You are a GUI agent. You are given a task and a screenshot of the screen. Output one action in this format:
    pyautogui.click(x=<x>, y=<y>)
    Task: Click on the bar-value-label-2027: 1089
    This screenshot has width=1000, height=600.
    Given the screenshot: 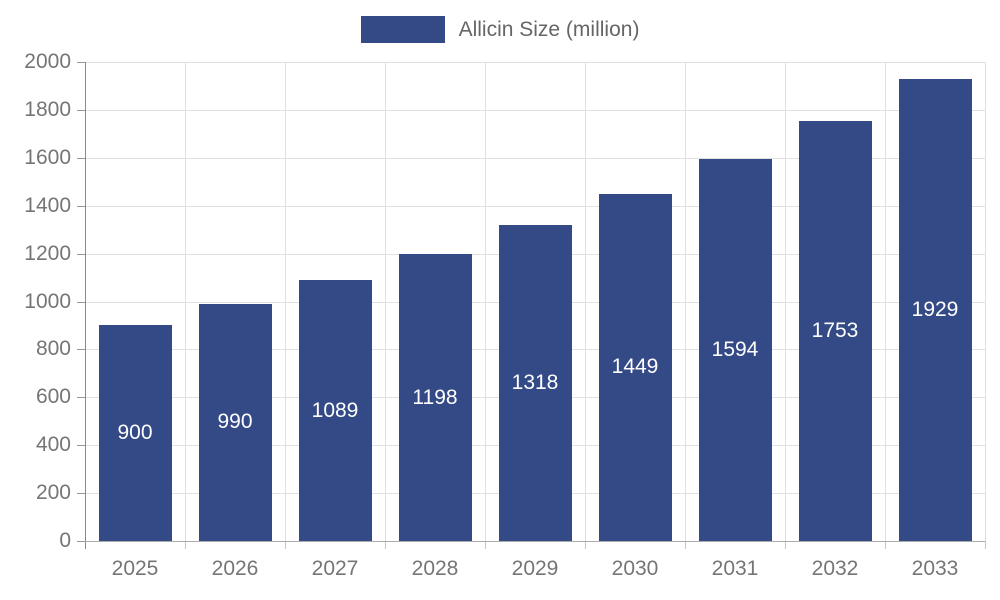 What is the action you would take?
    pyautogui.click(x=335, y=410)
    